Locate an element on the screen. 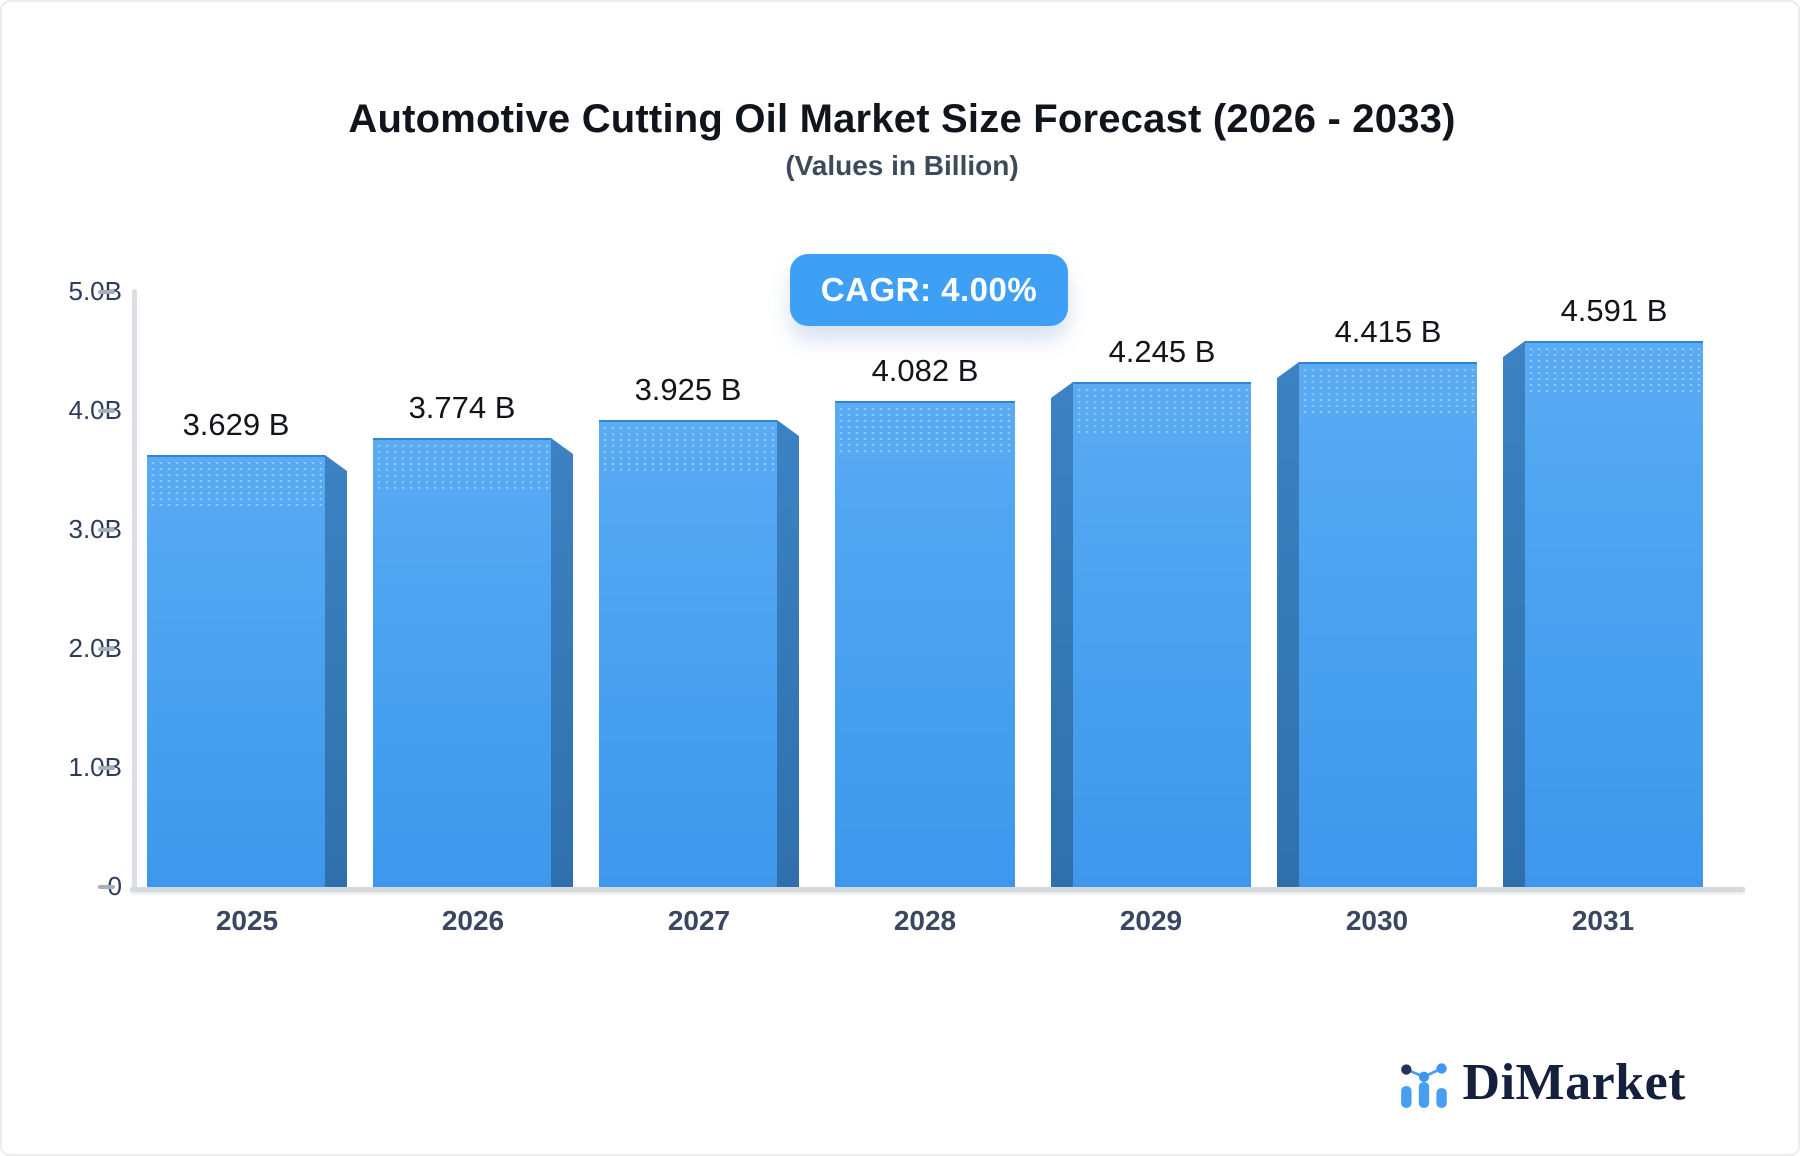  x-axis-baseline is located at coordinates (937, 889).